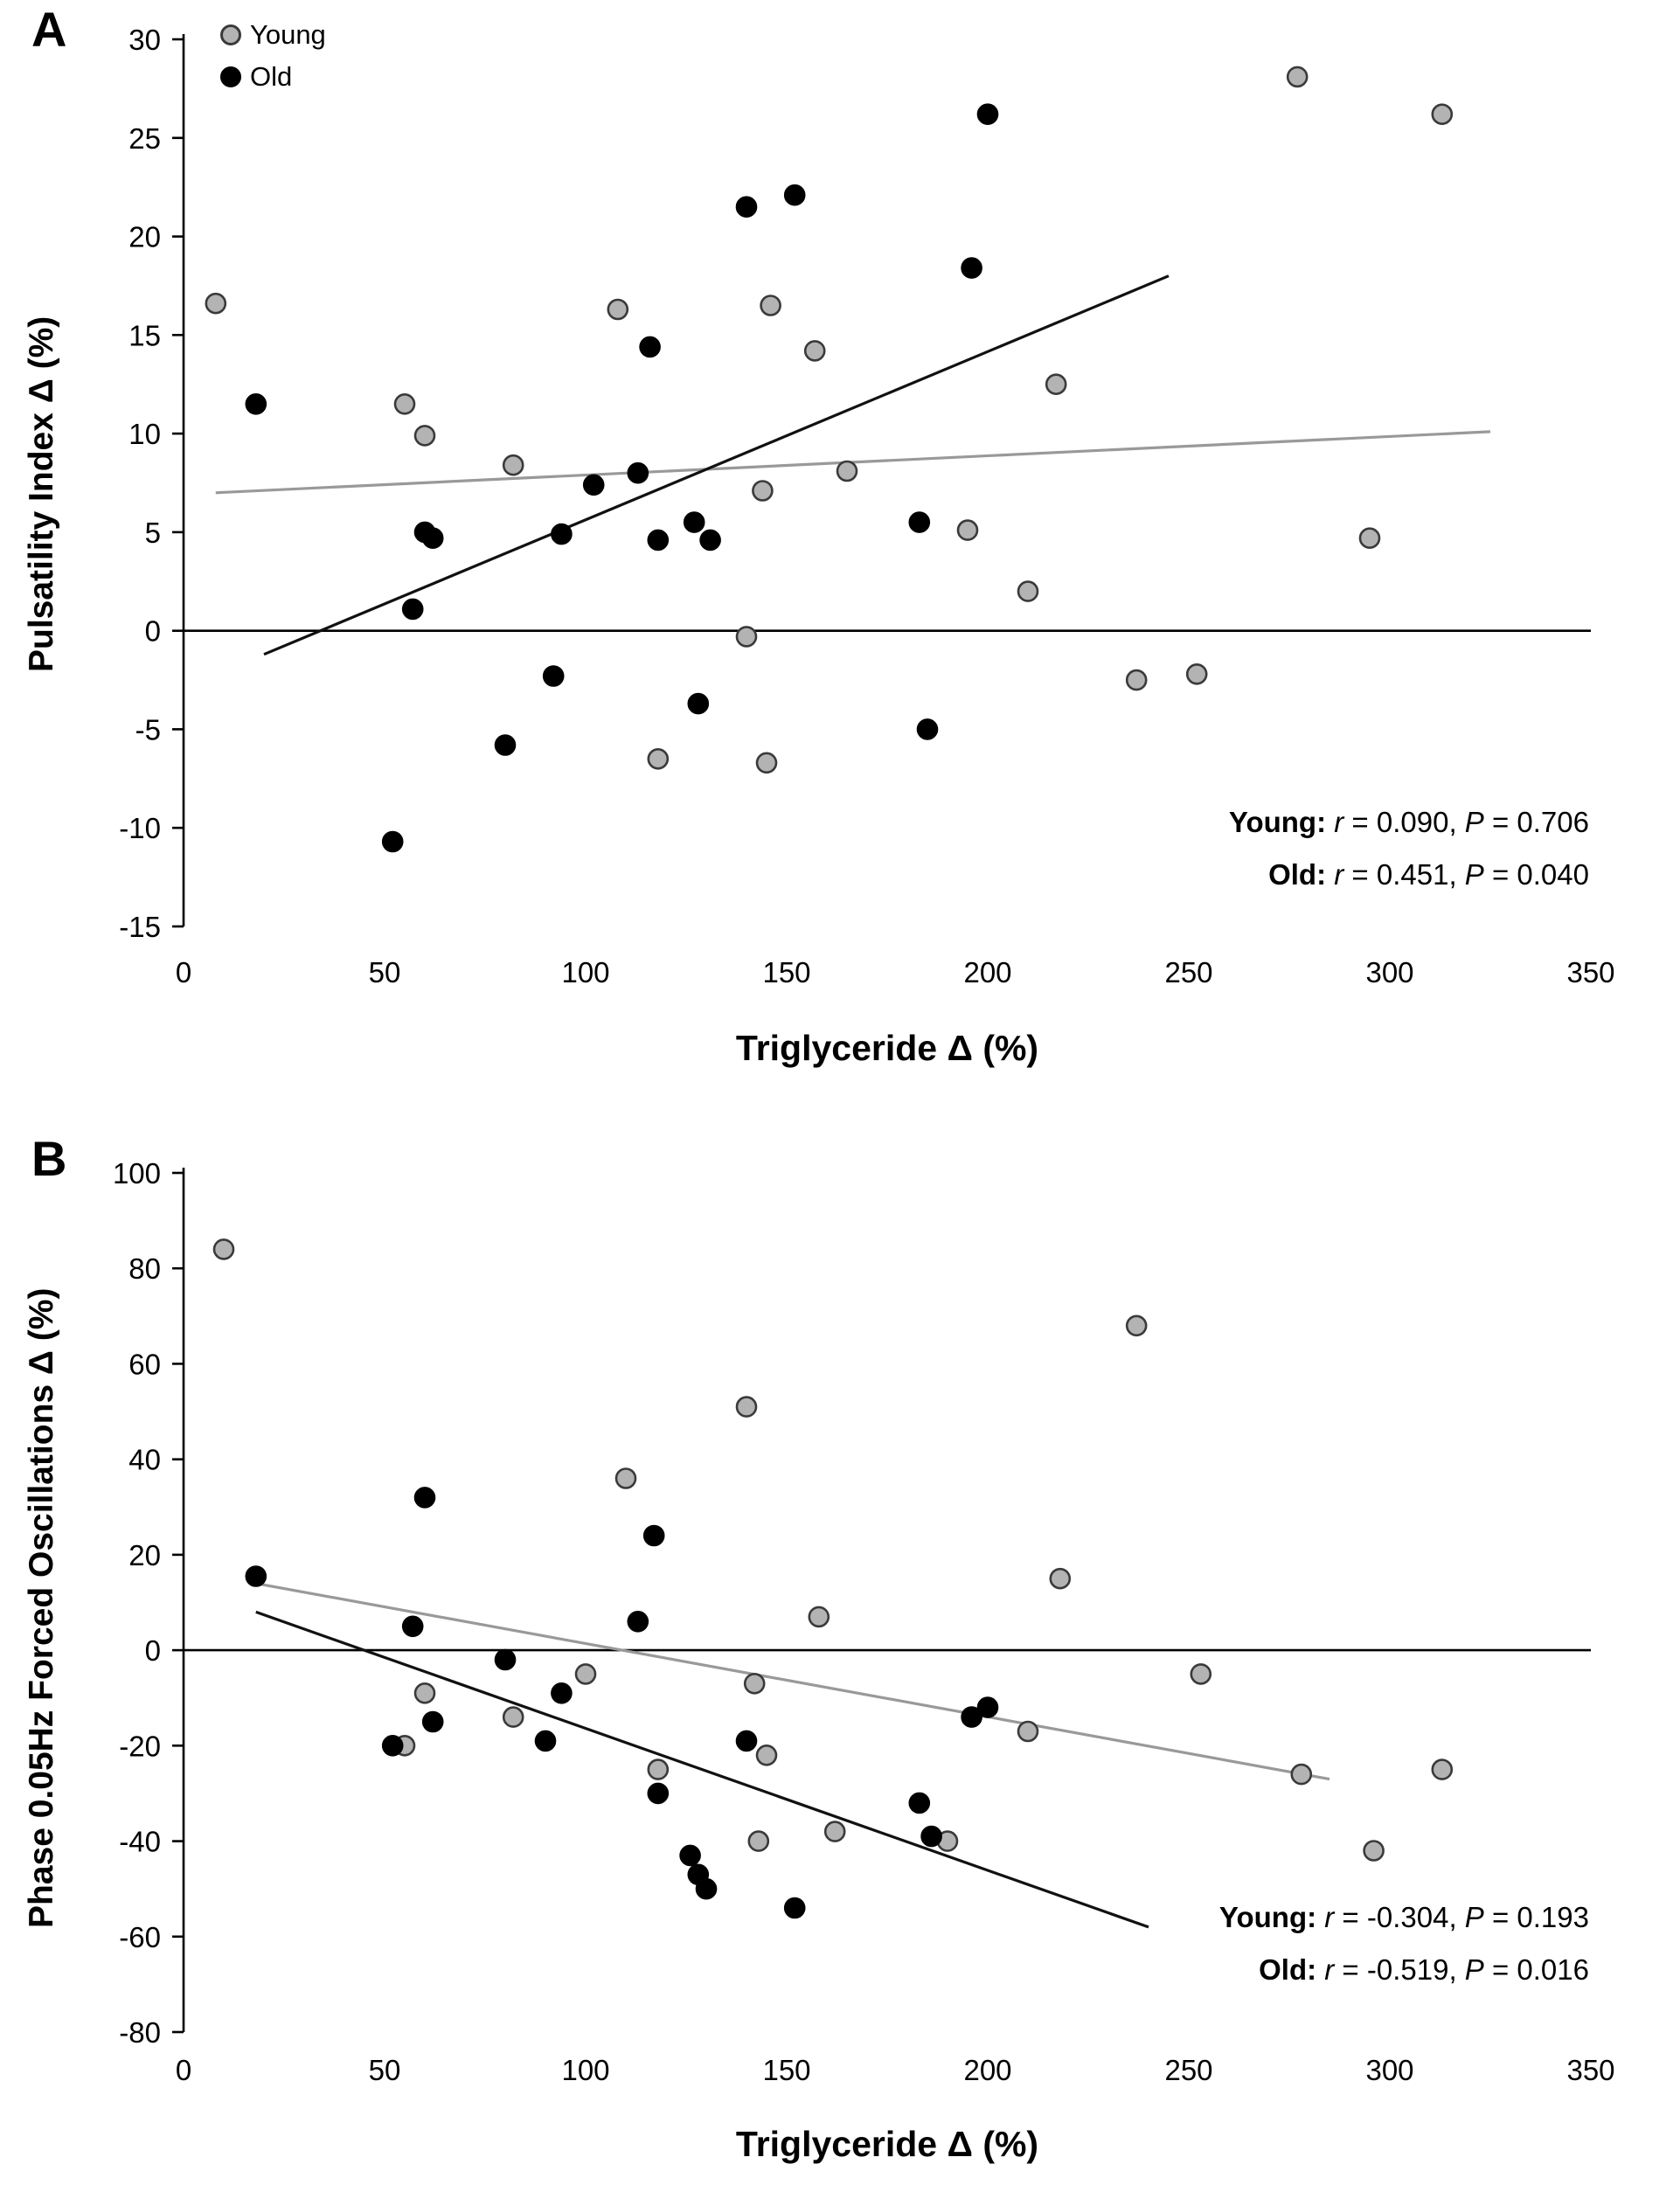 This screenshot has width=1680, height=2185. Describe the element at coordinates (140, 927) in the screenshot. I see `y-tick-label: -15` at that location.